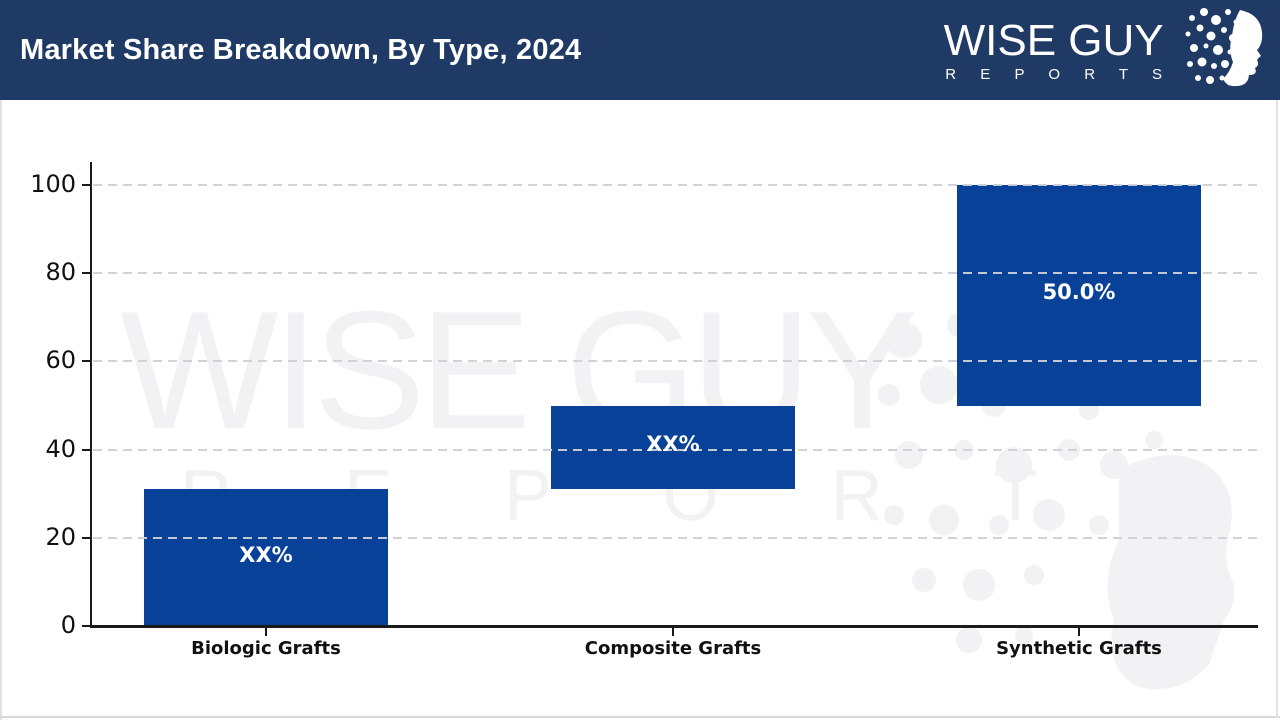 This screenshot has height=720, width=1280. I want to click on logo-text: WISE GUY R E P O R T S, so click(1053, 49).